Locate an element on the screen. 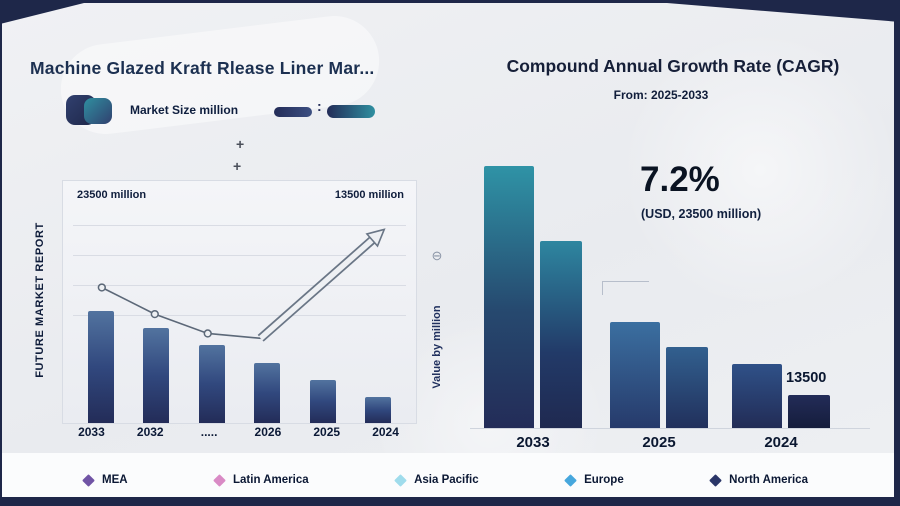 Image resolution: width=900 pixels, height=506 pixels. icon-cube-teal is located at coordinates (98, 111).